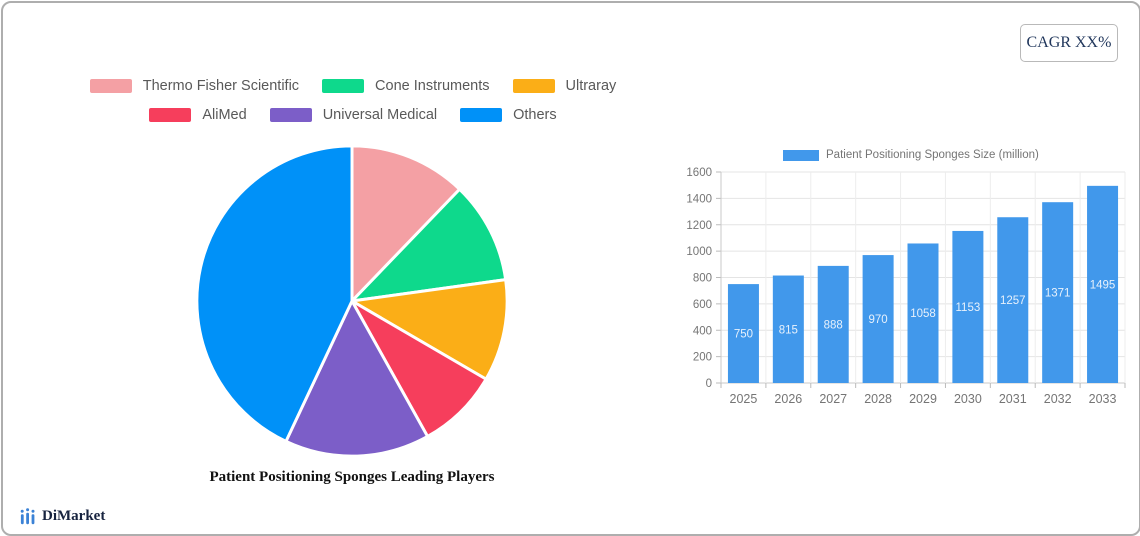  Describe the element at coordinates (801, 155) in the screenshot. I see `bar-legend-swatch` at that location.